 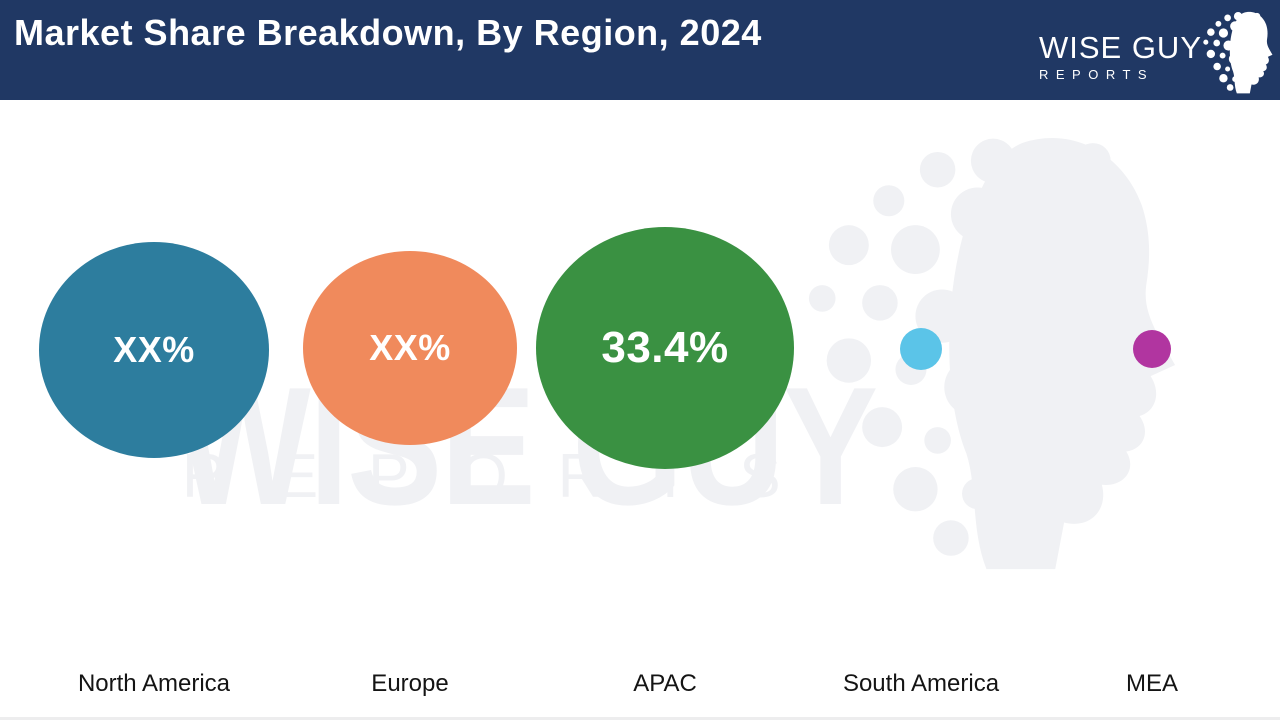 I want to click on bubble-value-label-europe: XX%, so click(x=410, y=347).